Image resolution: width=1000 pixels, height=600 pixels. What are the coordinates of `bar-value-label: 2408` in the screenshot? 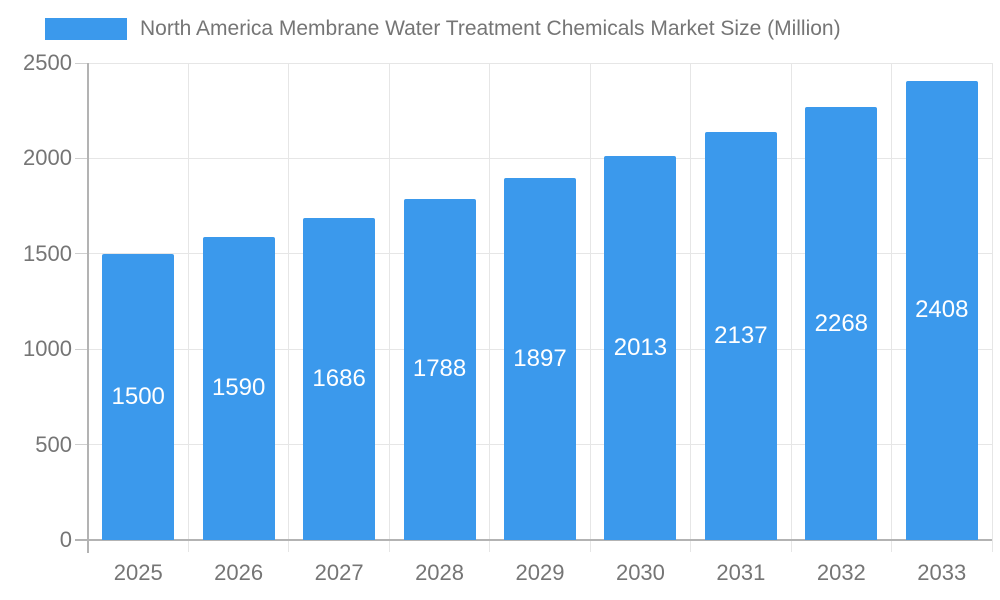 It's located at (942, 310).